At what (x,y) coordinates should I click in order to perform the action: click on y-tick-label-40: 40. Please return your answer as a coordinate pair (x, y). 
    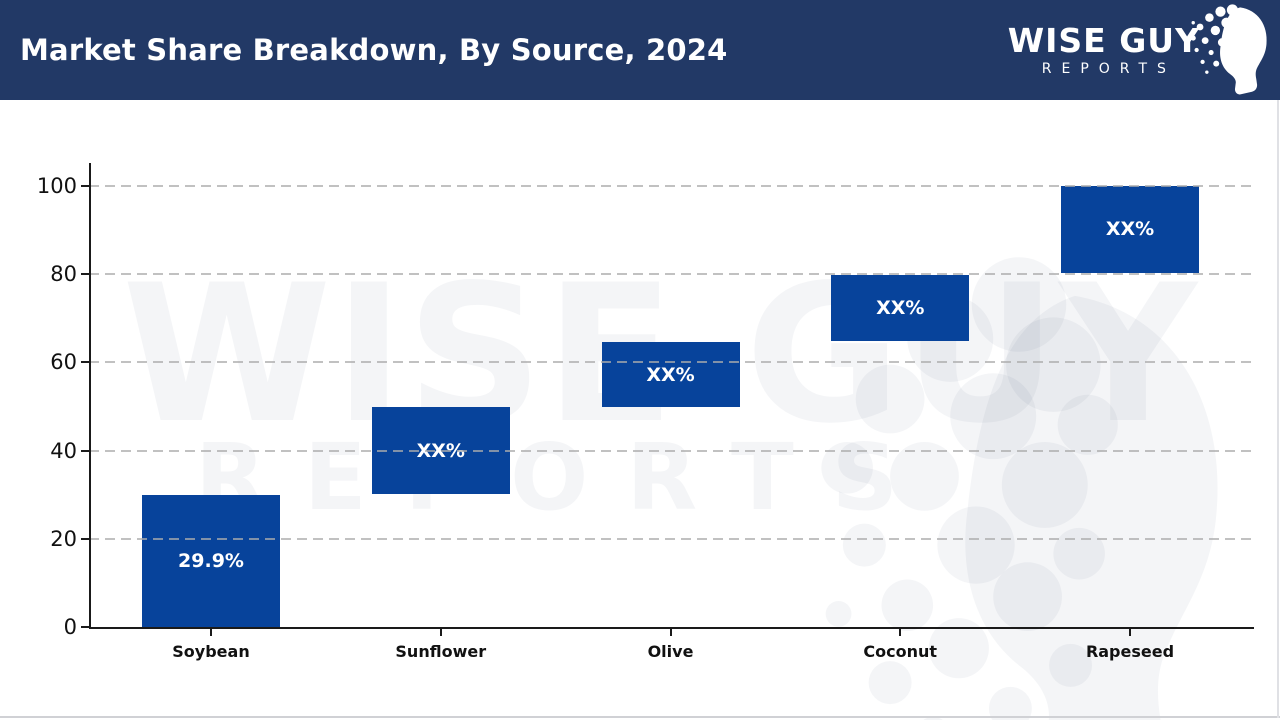
    Looking at the image, I should click on (63, 450).